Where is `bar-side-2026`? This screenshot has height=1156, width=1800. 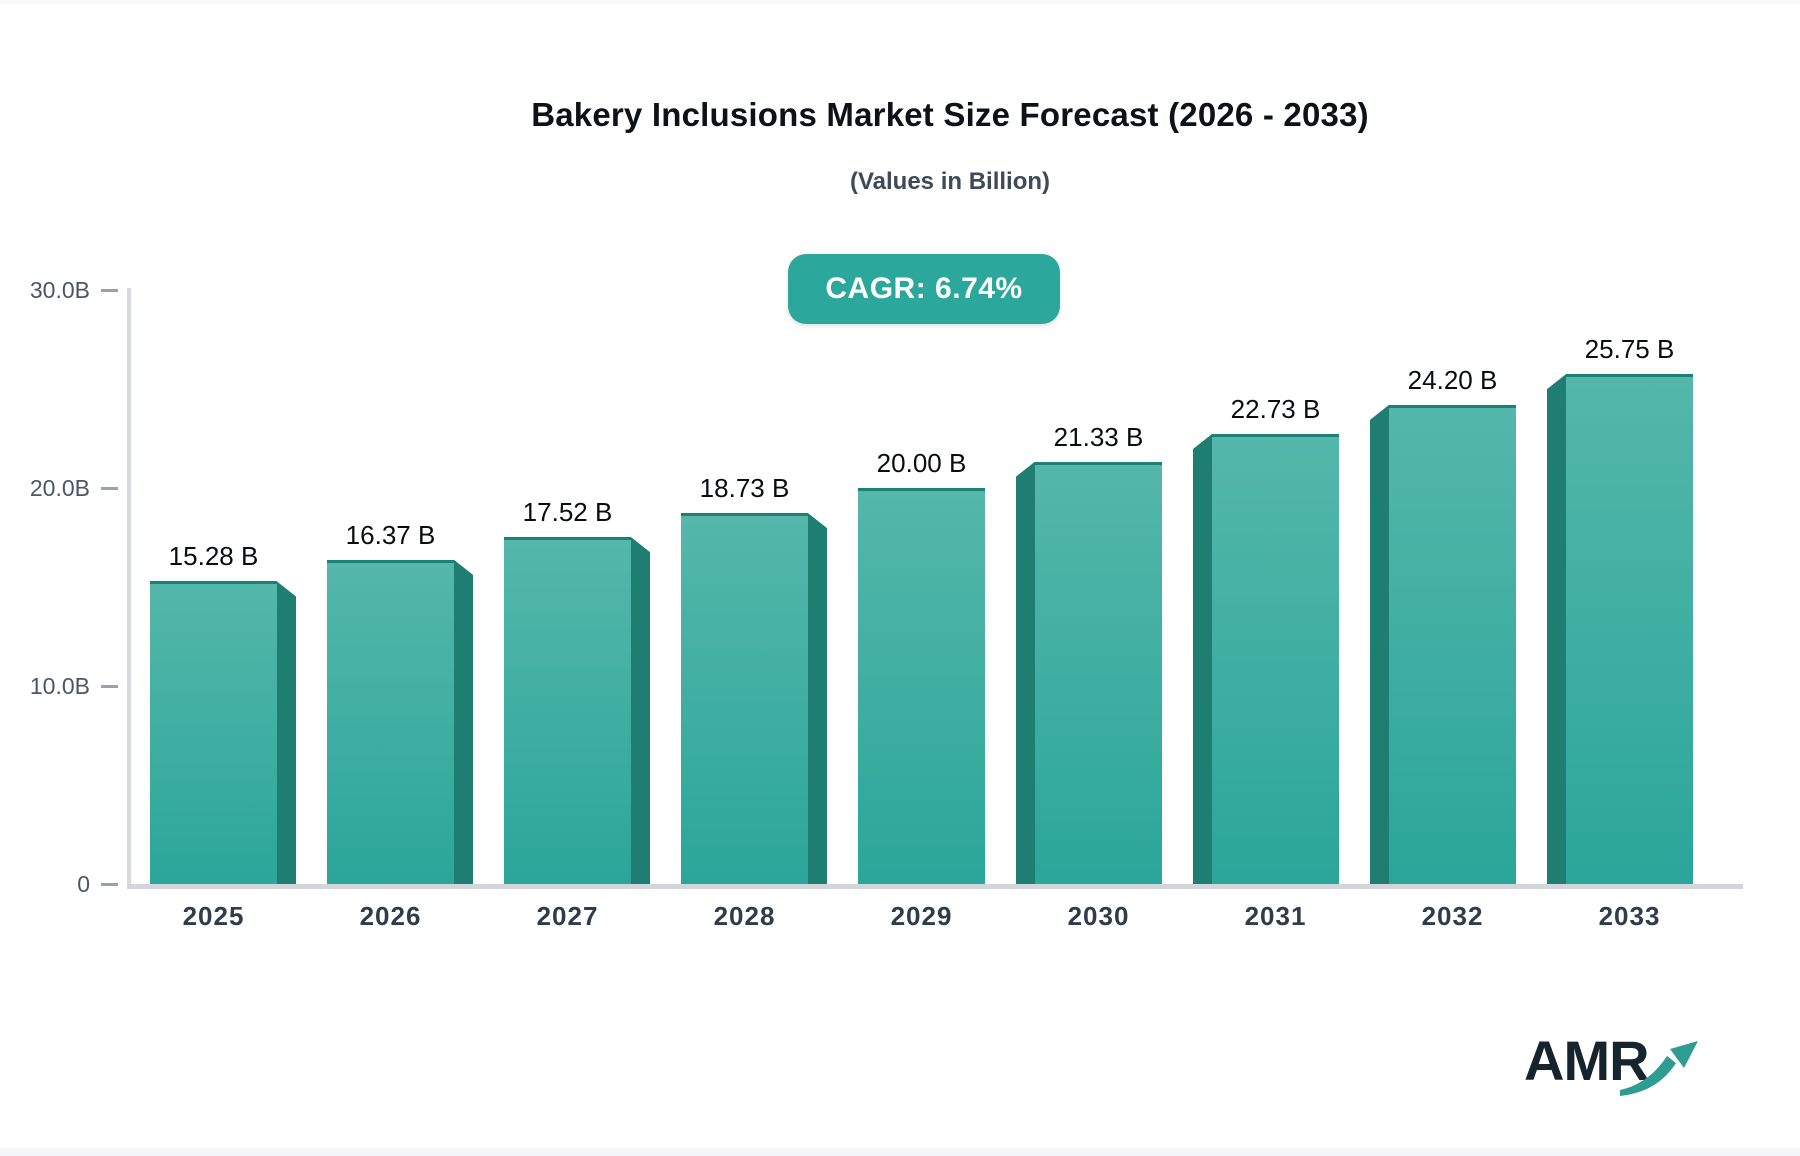
bar-side-2026 is located at coordinates (463, 721).